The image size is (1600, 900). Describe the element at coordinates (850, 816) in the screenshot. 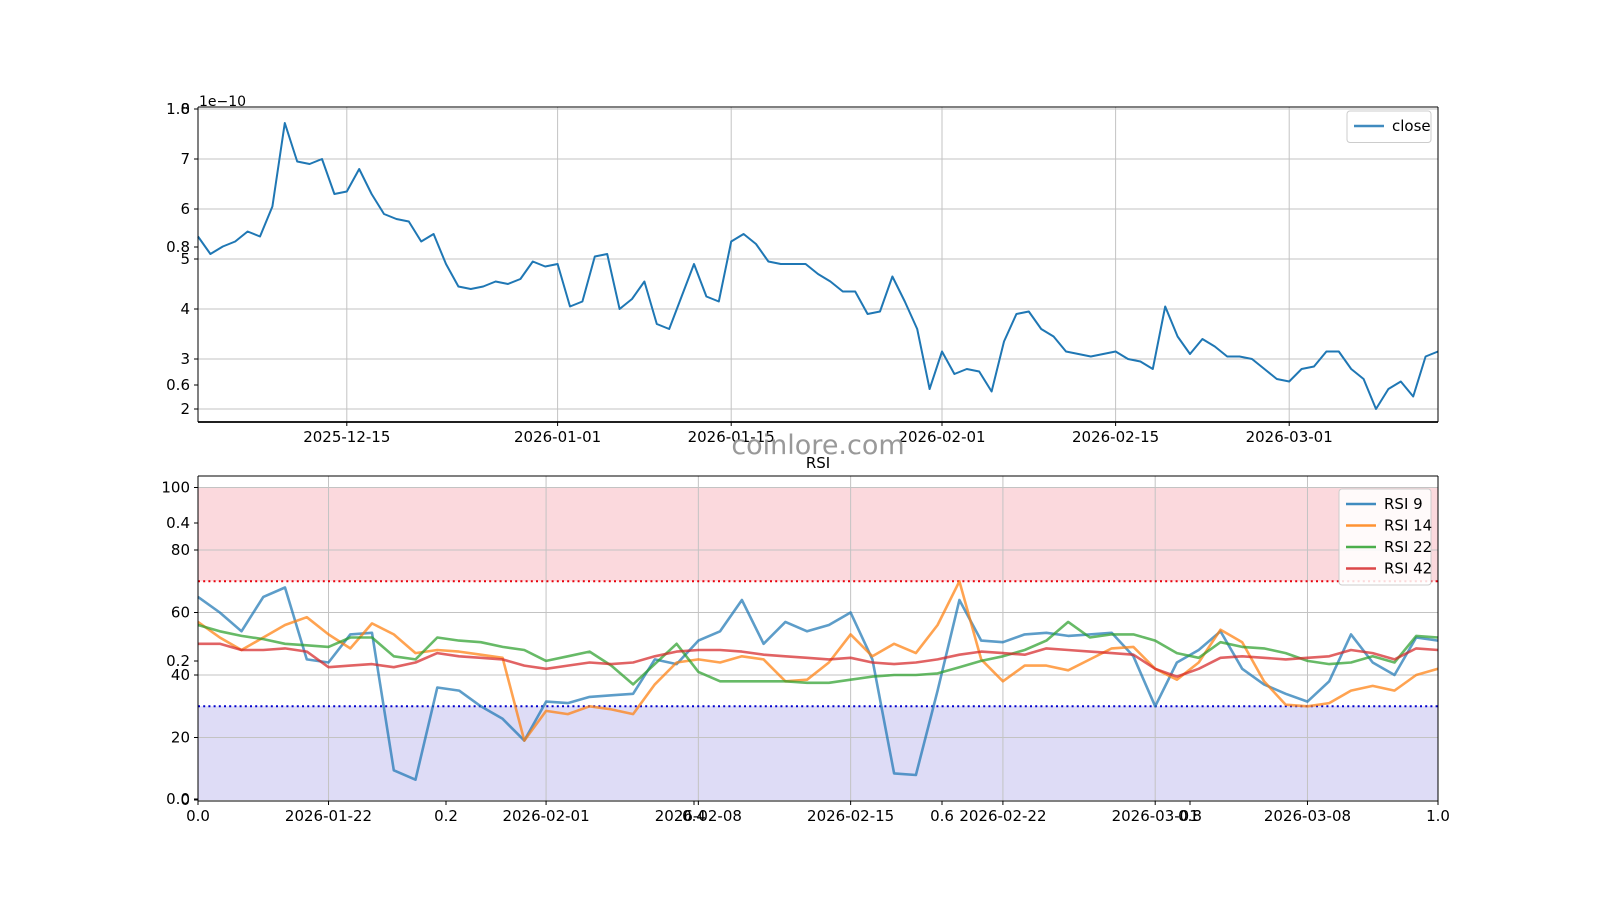

I see `rsi-x-tick-label: 2026-02-15` at that location.